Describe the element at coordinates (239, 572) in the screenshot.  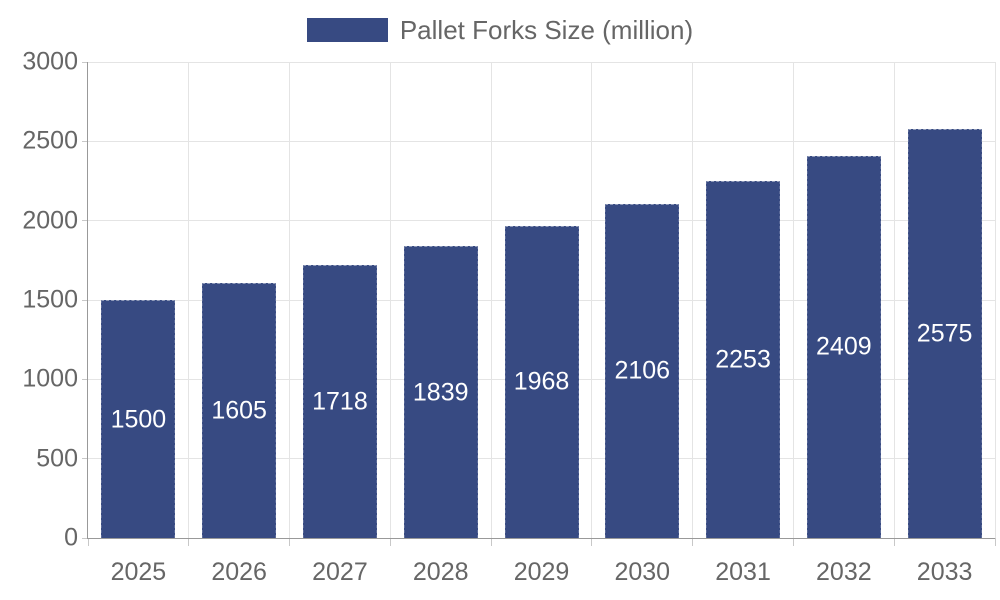
I see `x-axis-label: 2026` at that location.